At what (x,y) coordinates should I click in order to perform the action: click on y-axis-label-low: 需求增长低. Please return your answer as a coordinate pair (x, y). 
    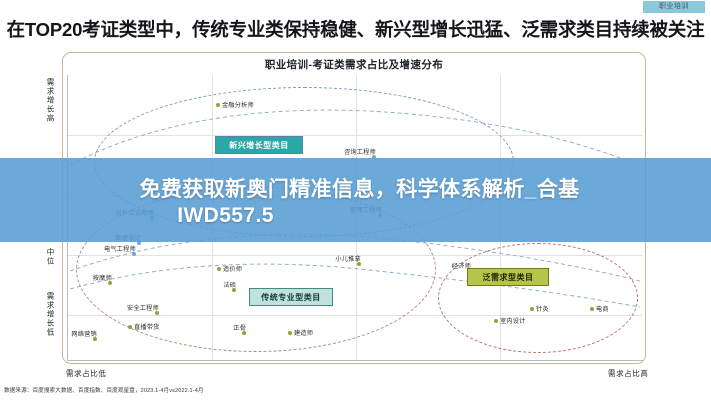
    Looking at the image, I should click on (50, 314).